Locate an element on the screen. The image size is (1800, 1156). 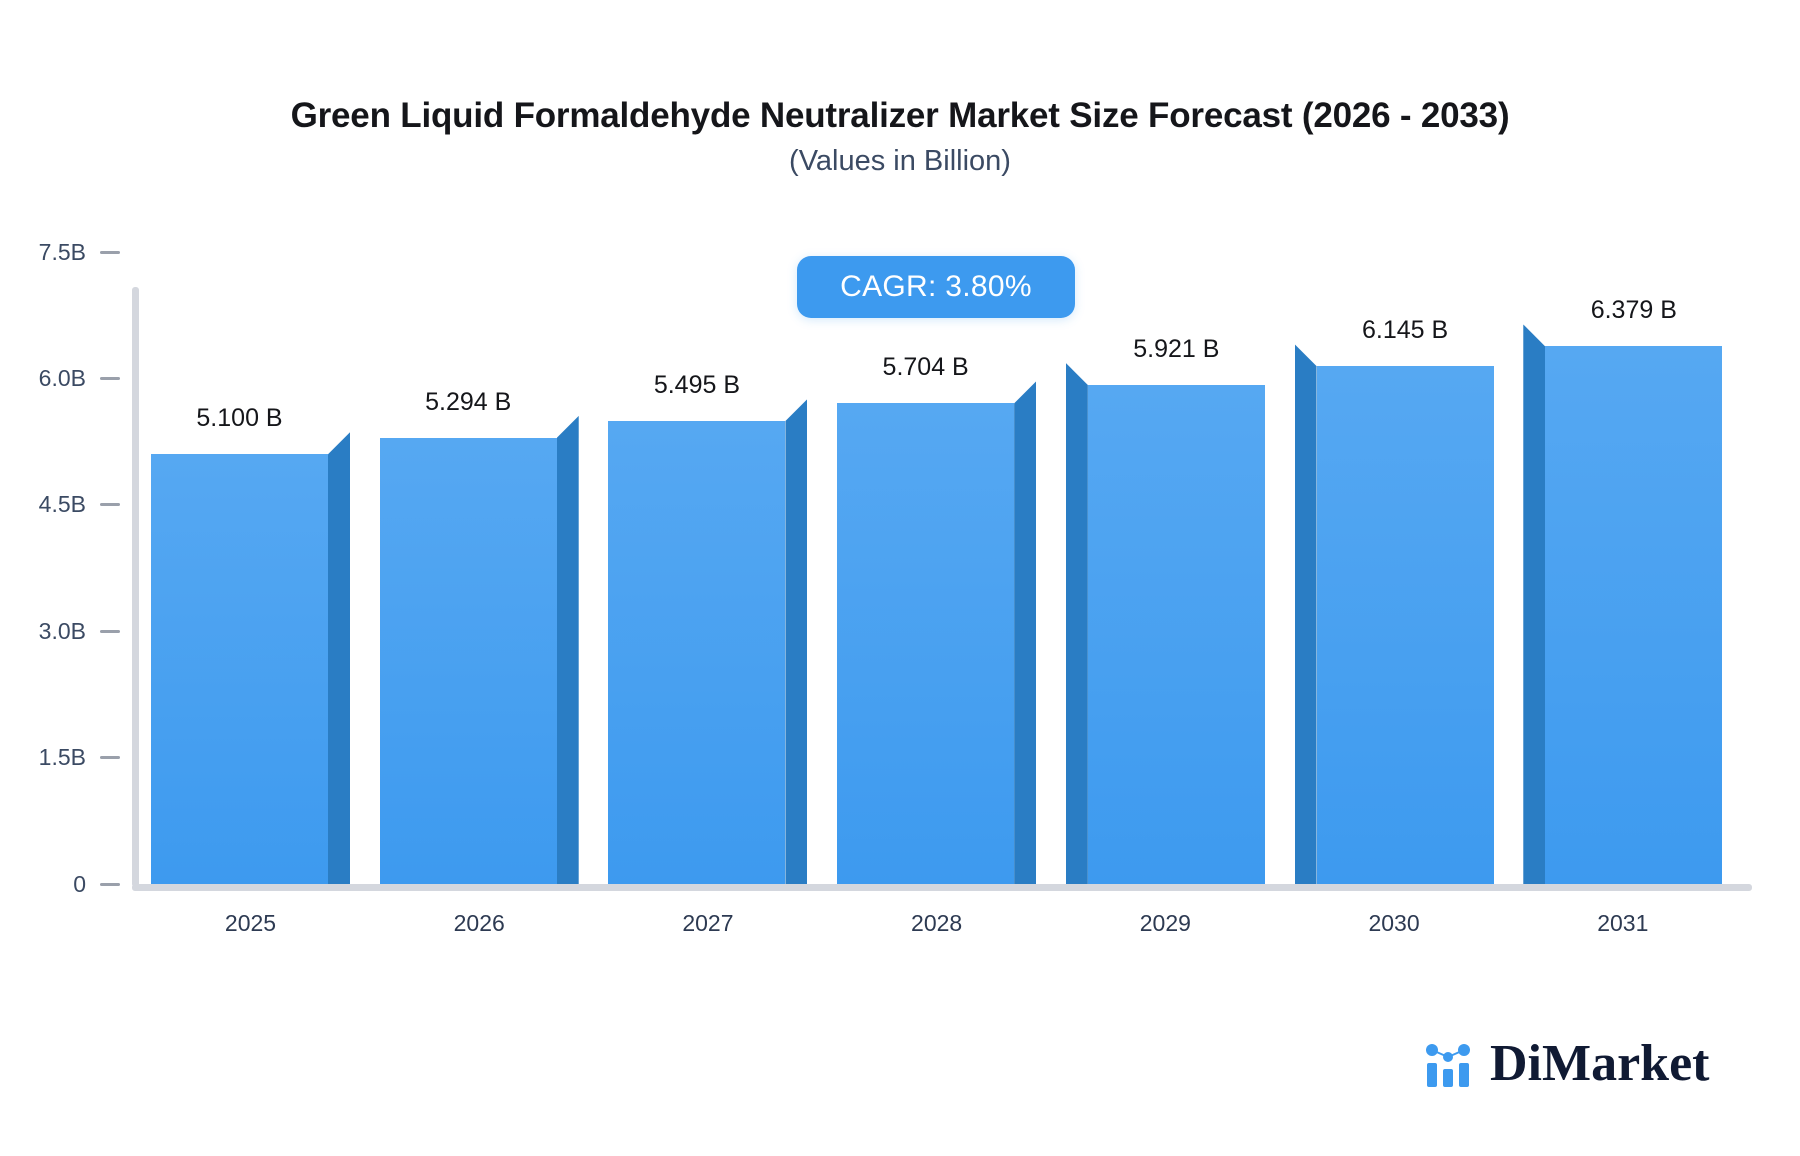
bar-value-label: 6.145 B is located at coordinates (1405, 330).